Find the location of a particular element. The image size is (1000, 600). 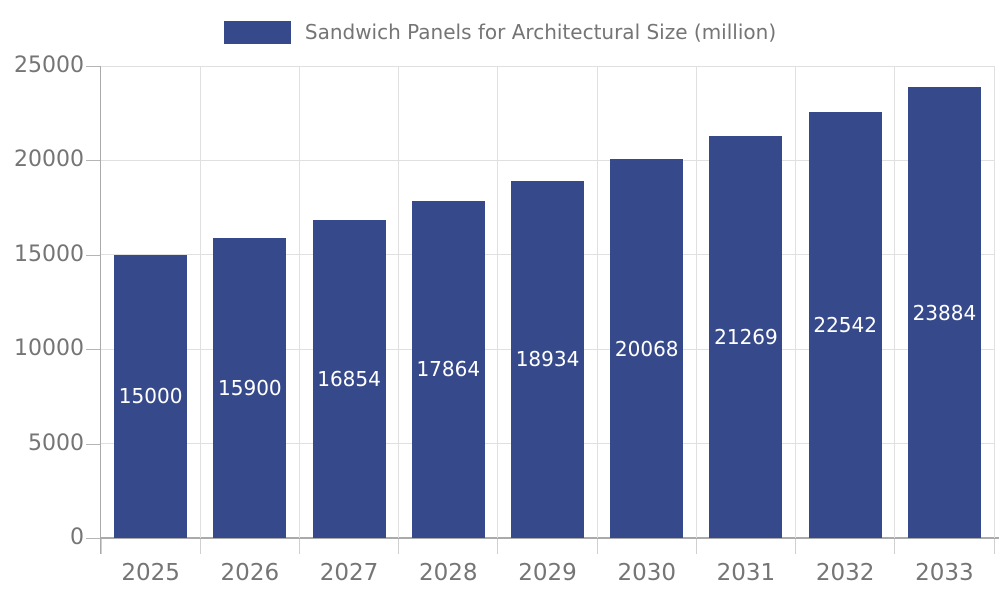

x-tick-label: 2028 is located at coordinates (448, 573).